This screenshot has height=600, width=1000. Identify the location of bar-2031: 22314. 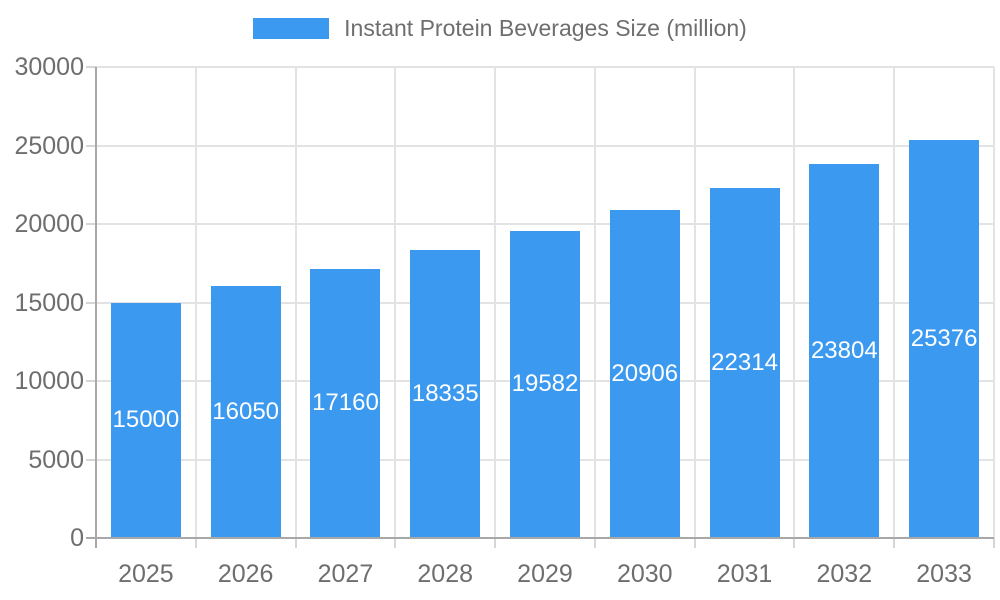
(744, 362).